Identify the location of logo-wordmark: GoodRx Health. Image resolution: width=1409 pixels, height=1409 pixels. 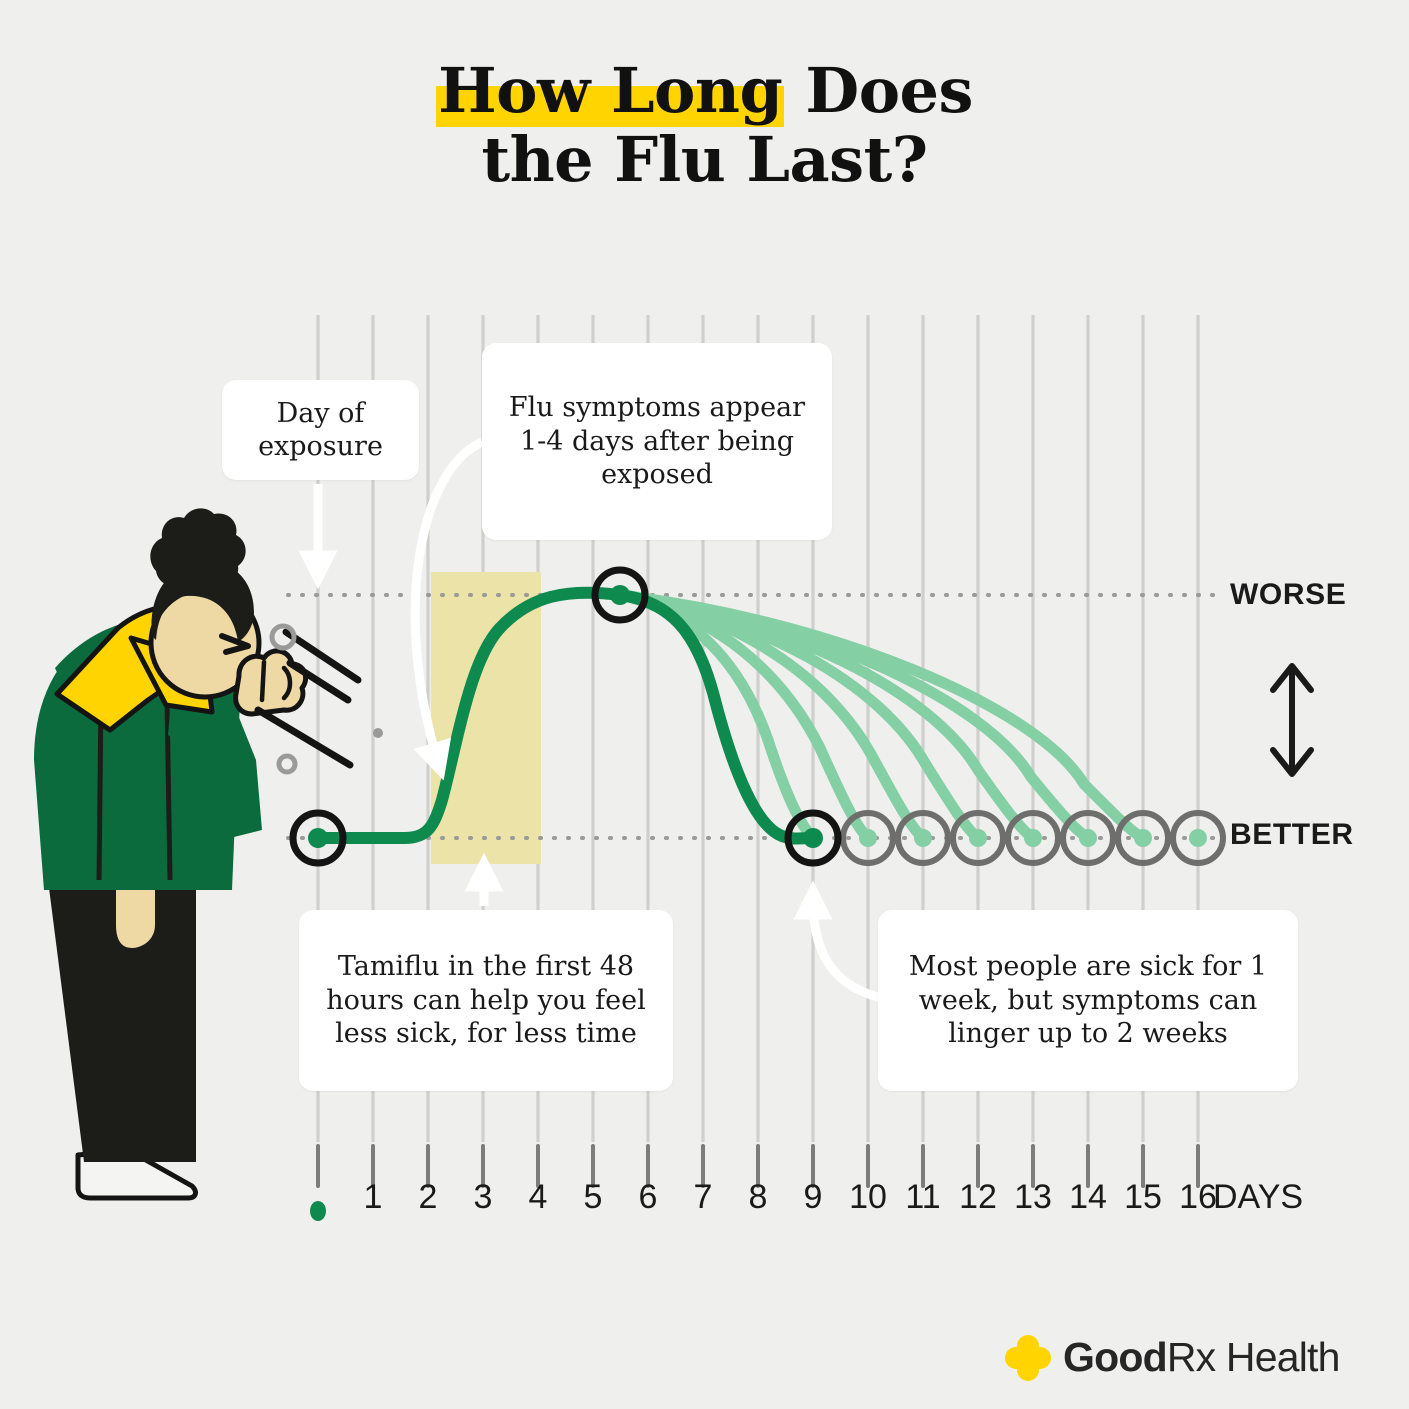
(1201, 1357).